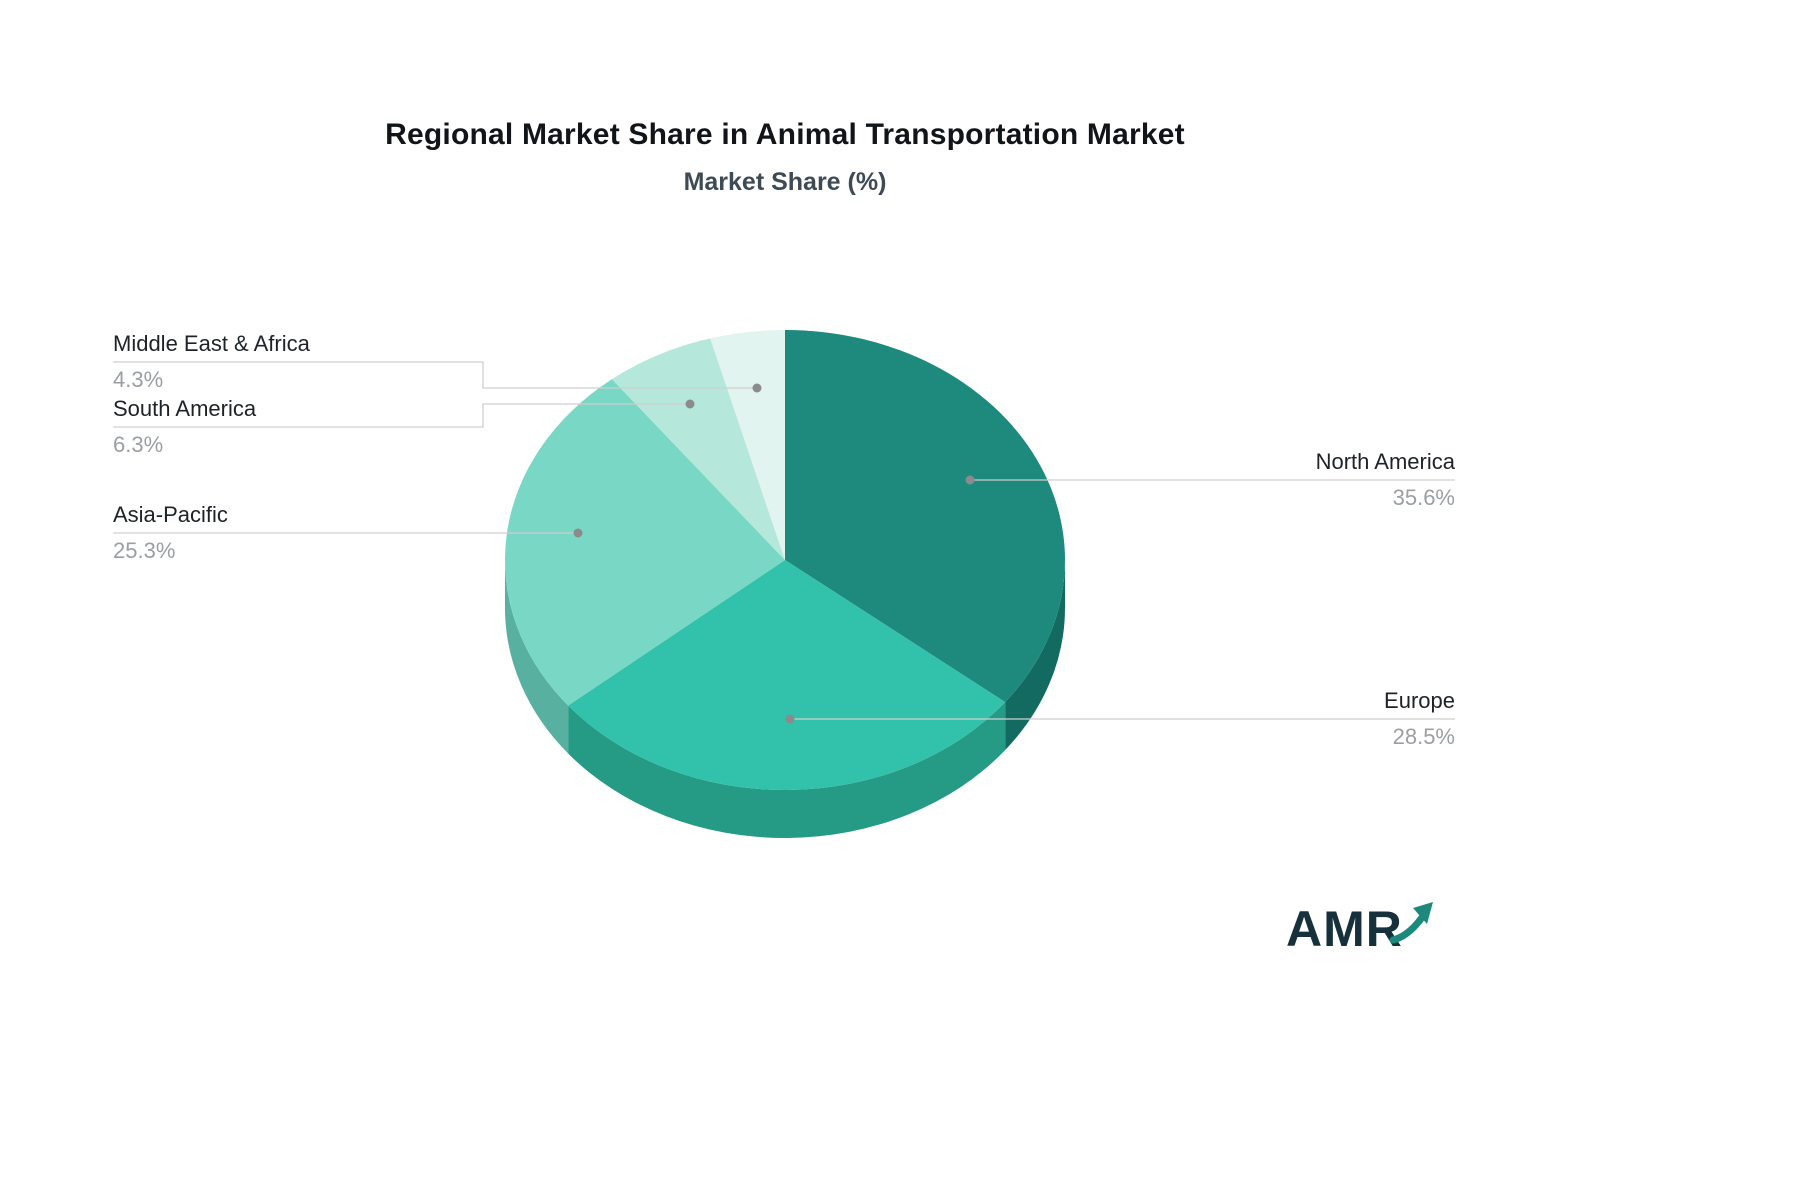 The height and width of the screenshot is (1196, 1800). Describe the element at coordinates (1419, 700) in the screenshot. I see `slice-name: Europe` at that location.